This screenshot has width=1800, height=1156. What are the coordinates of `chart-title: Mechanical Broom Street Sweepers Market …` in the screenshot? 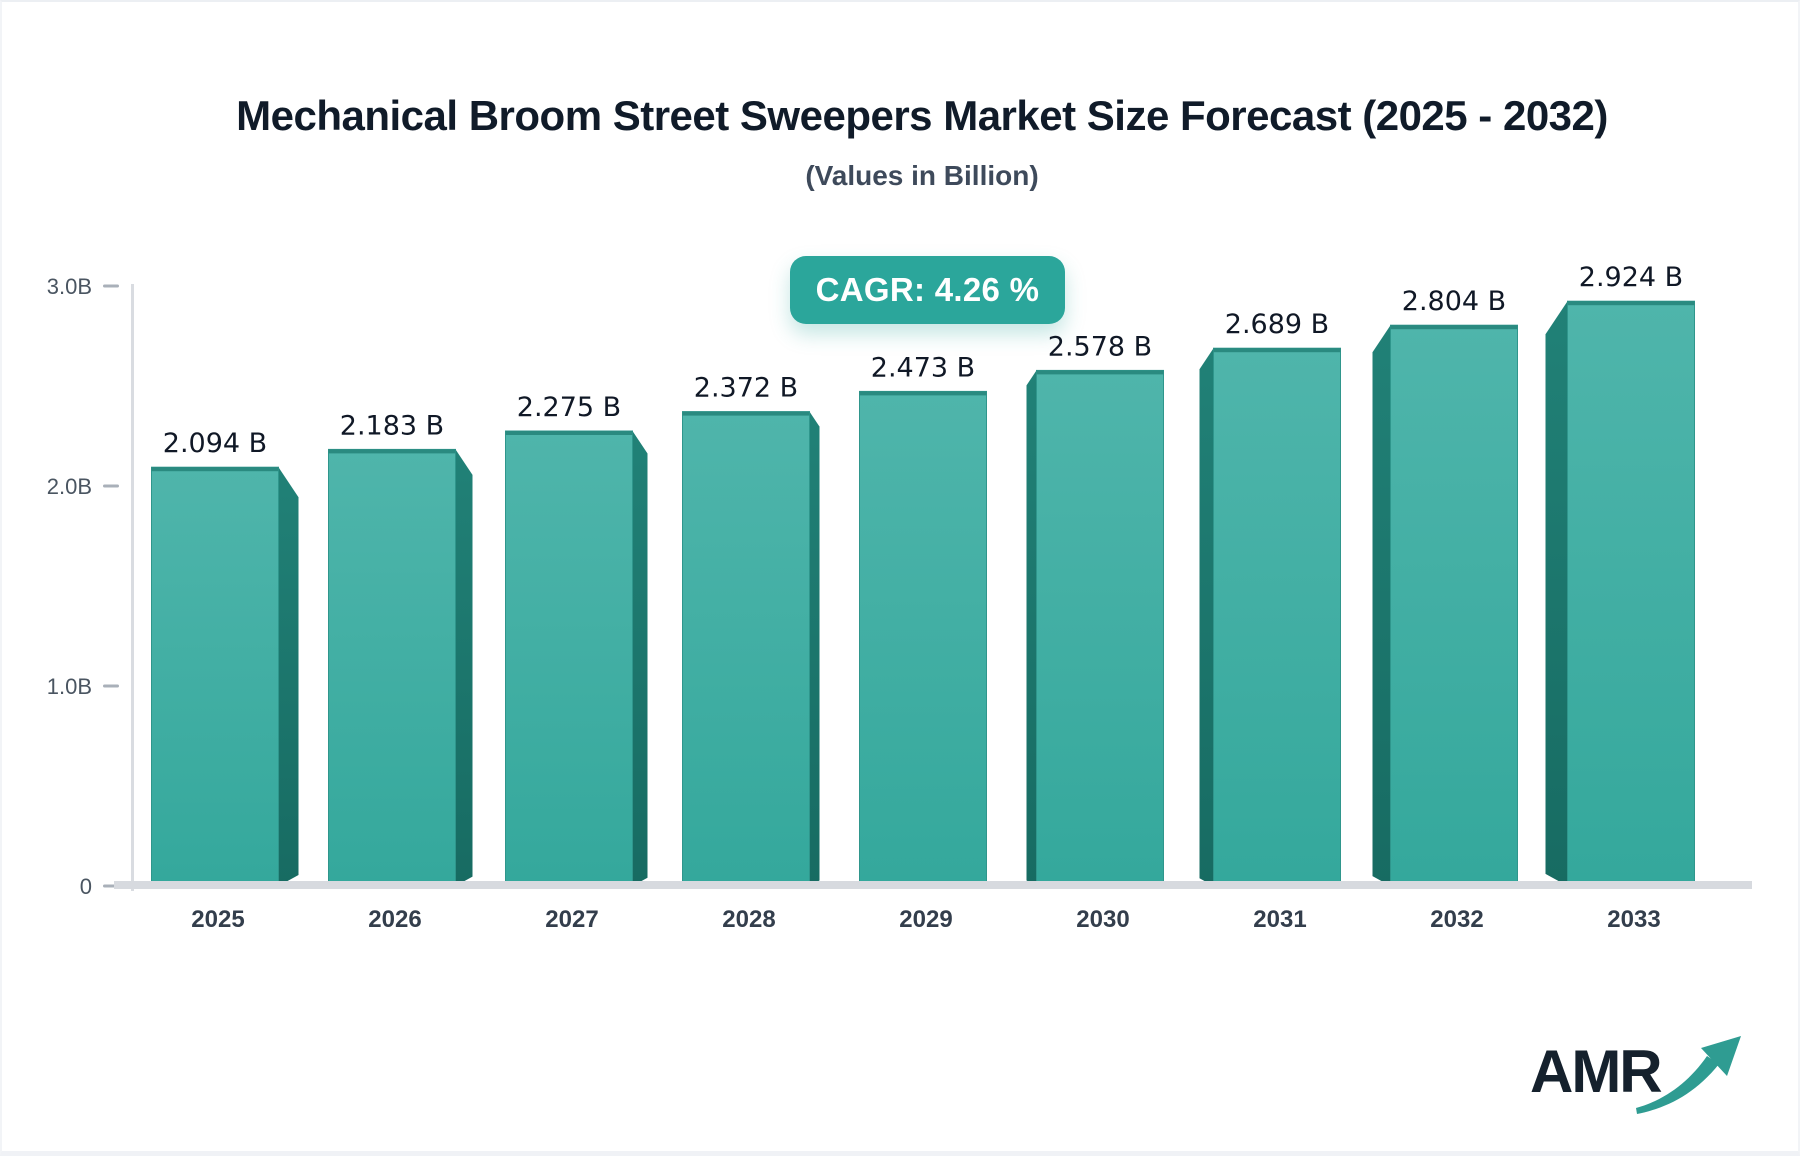 It's located at (922, 115).